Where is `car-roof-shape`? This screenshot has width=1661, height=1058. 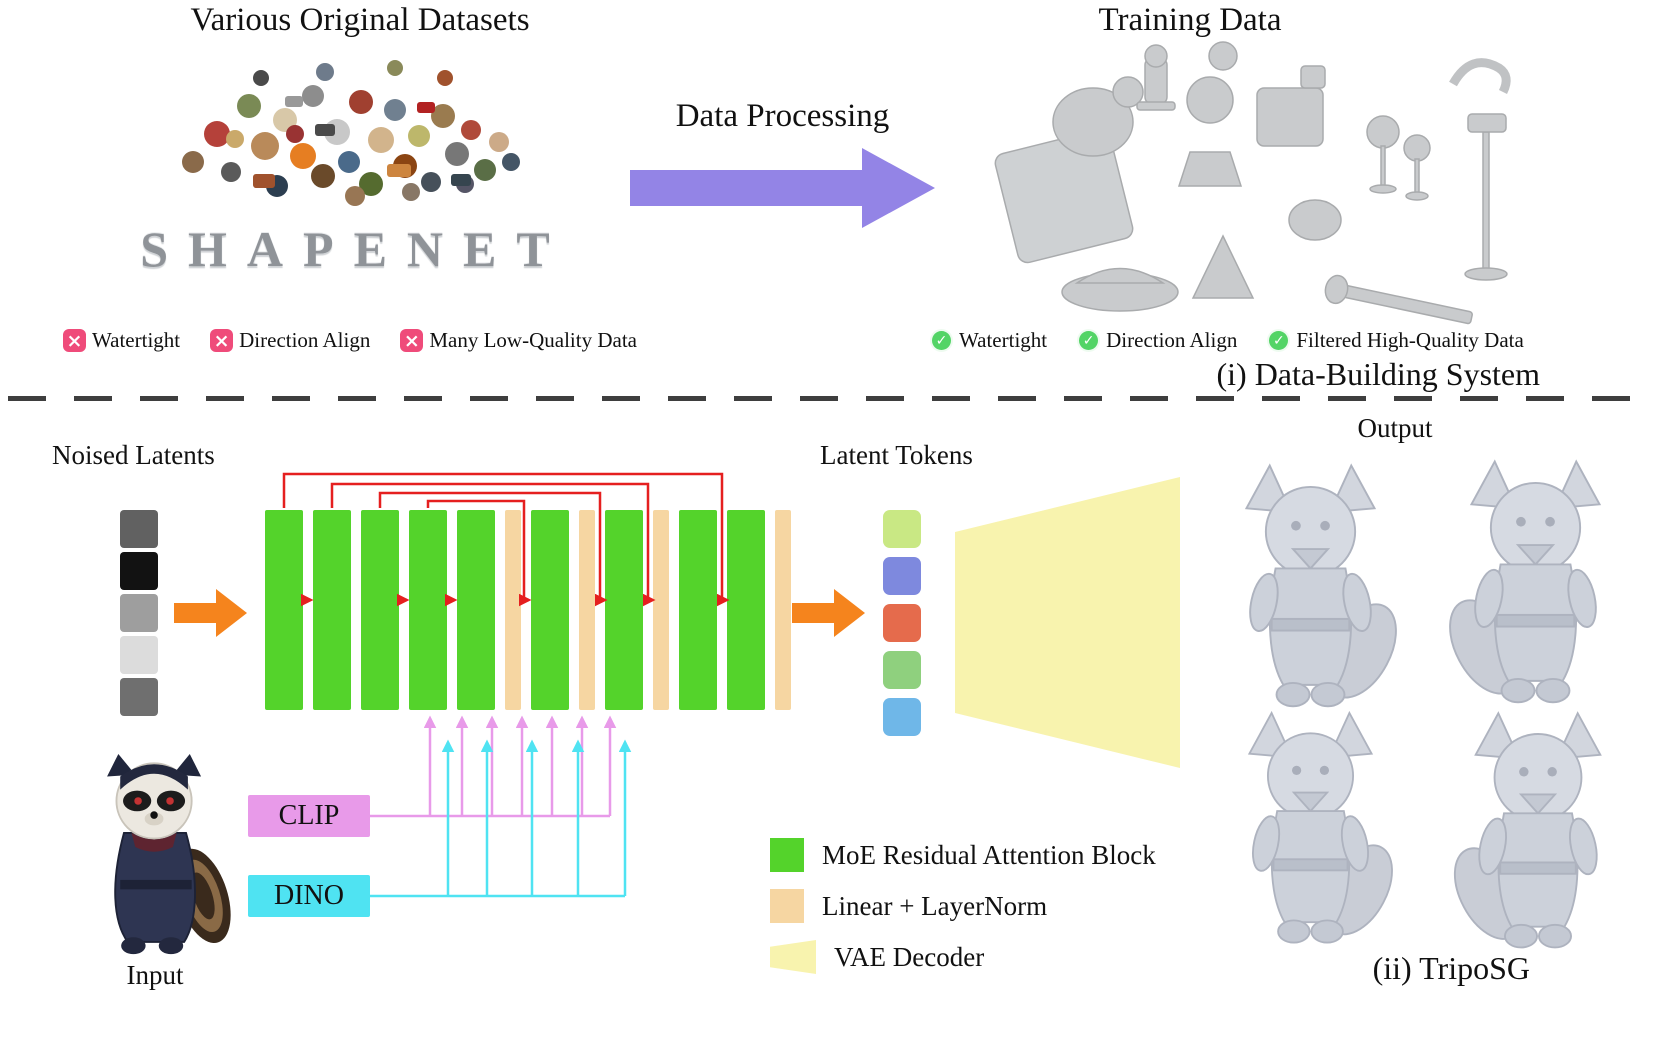 car-roof-shape is located at coordinates (1120, 275).